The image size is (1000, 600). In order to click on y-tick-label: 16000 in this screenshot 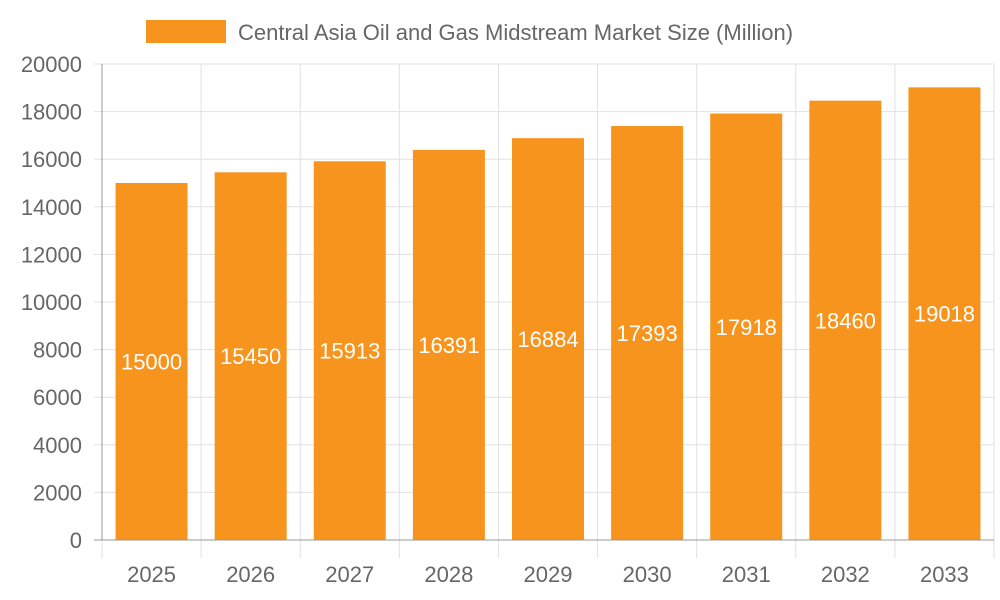, I will do `click(51, 159)`.